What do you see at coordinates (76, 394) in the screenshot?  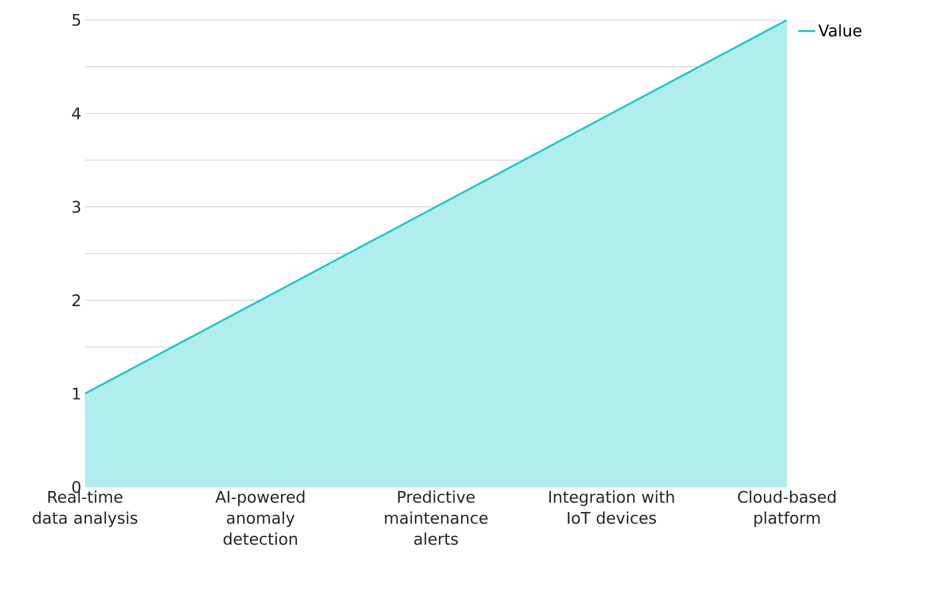 I see `y-tick-label: 1` at bounding box center [76, 394].